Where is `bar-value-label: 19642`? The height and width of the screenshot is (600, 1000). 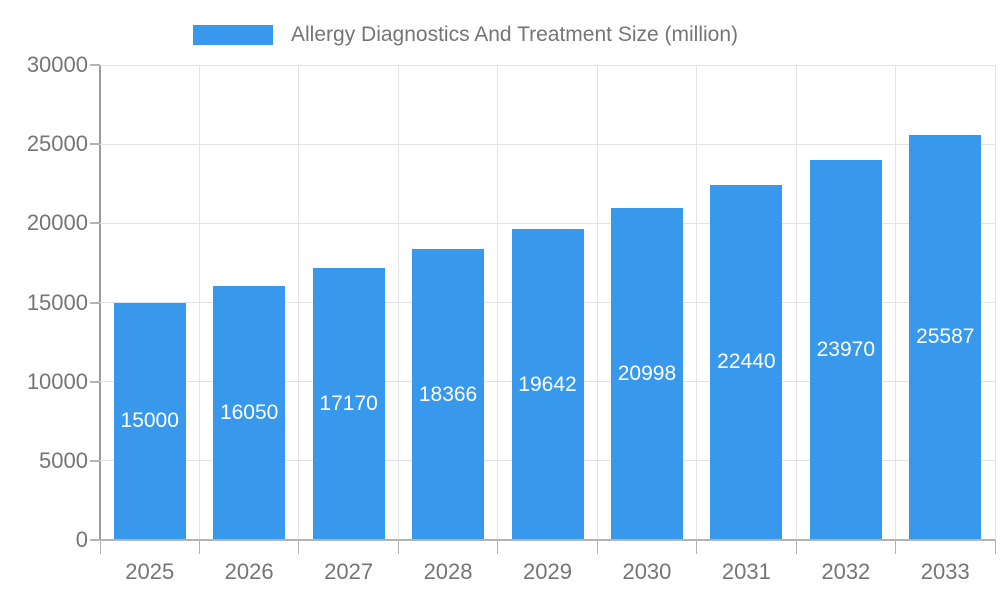
bar-value-label: 19642 is located at coordinates (547, 384).